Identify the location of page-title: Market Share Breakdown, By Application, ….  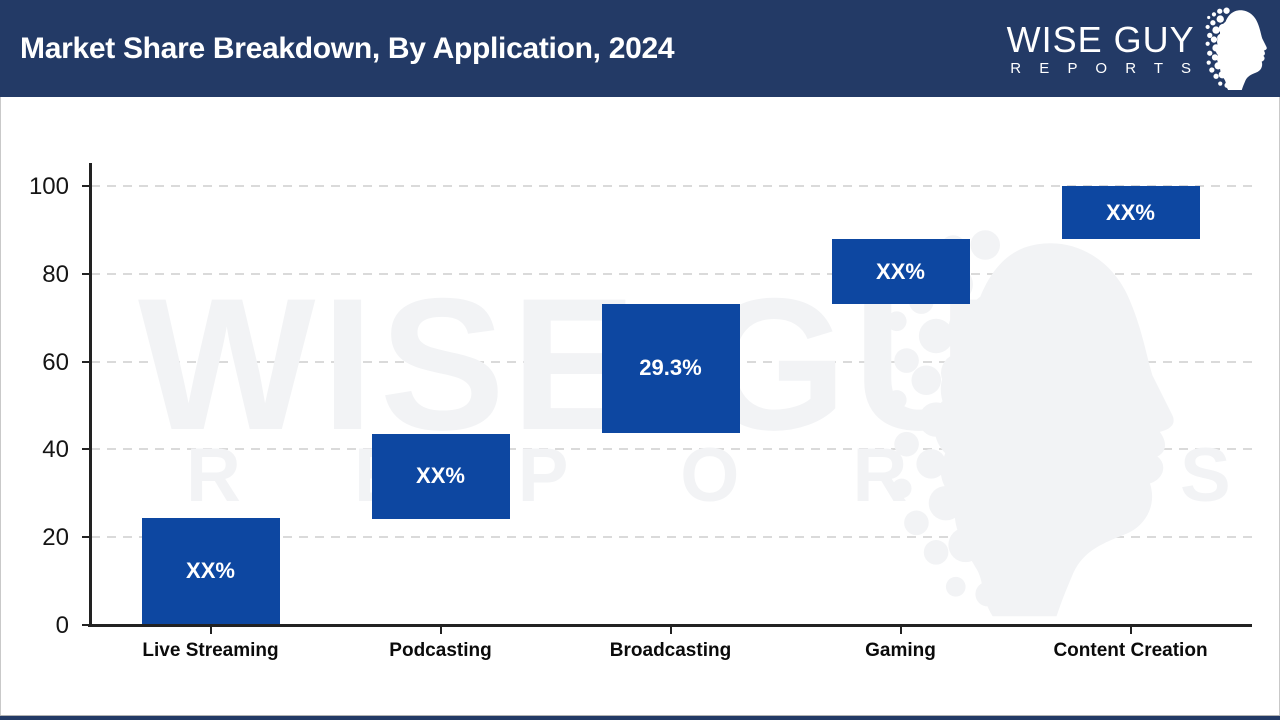
(347, 48).